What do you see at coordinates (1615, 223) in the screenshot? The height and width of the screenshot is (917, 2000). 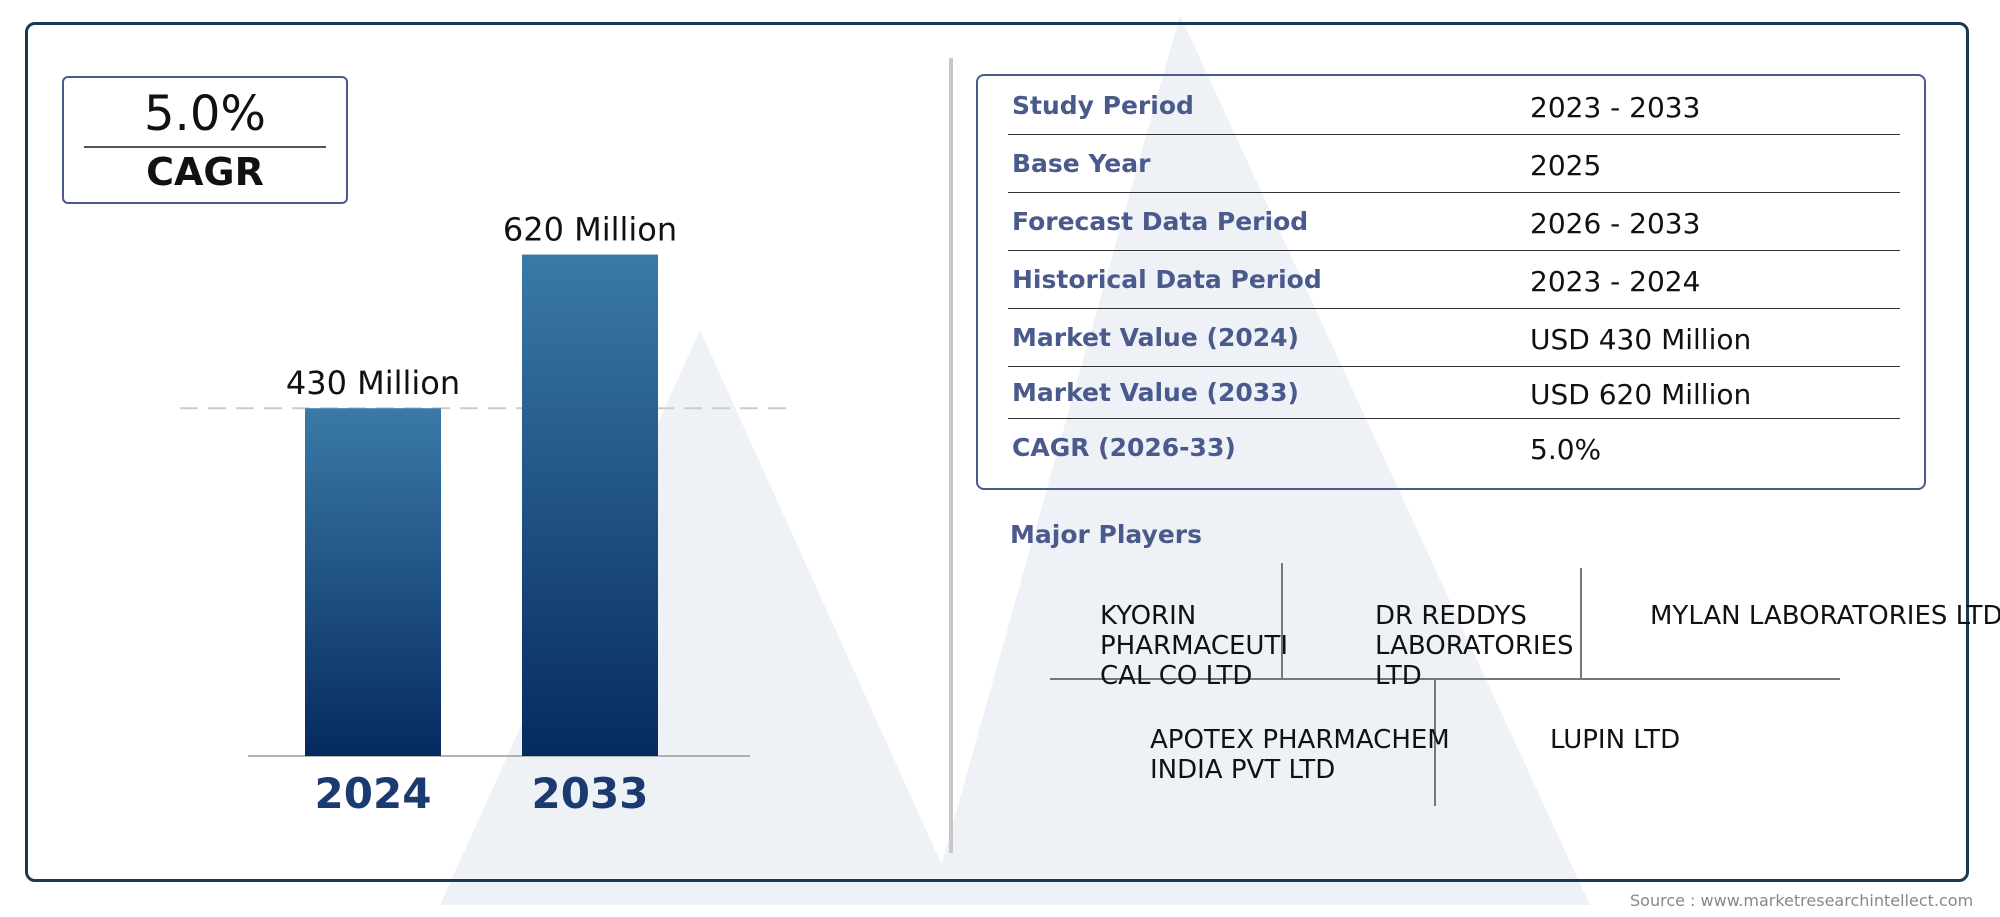 I see `row-value: 2026 - 2033` at bounding box center [1615, 223].